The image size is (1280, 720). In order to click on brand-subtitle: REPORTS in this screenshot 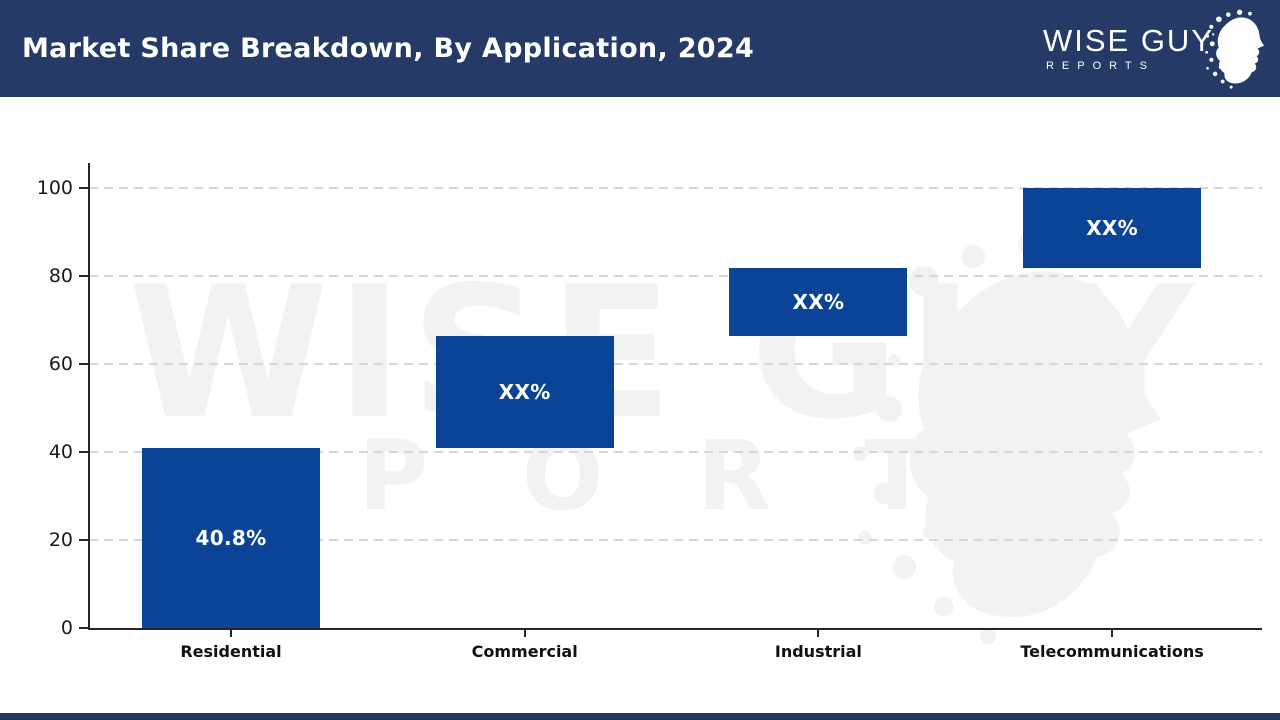, I will do `click(1100, 66)`.